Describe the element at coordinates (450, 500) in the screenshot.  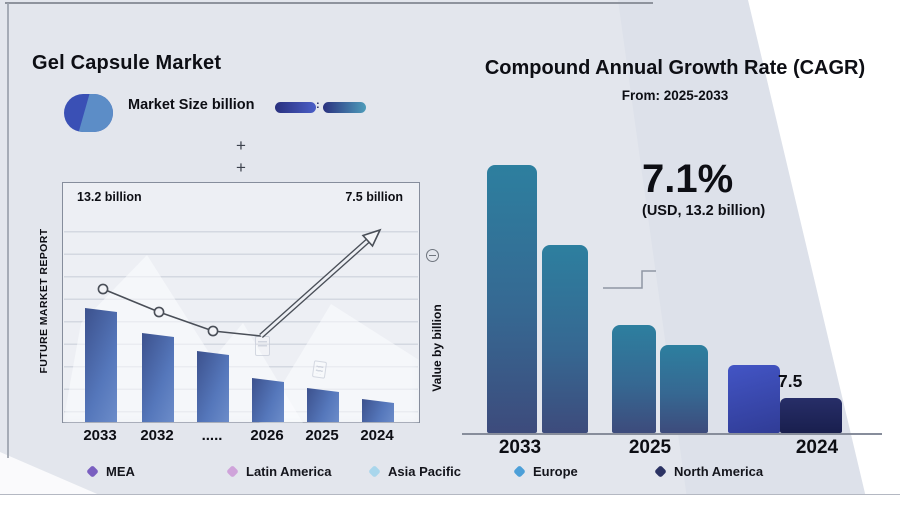
I see `bottom-strip-decoration` at that location.